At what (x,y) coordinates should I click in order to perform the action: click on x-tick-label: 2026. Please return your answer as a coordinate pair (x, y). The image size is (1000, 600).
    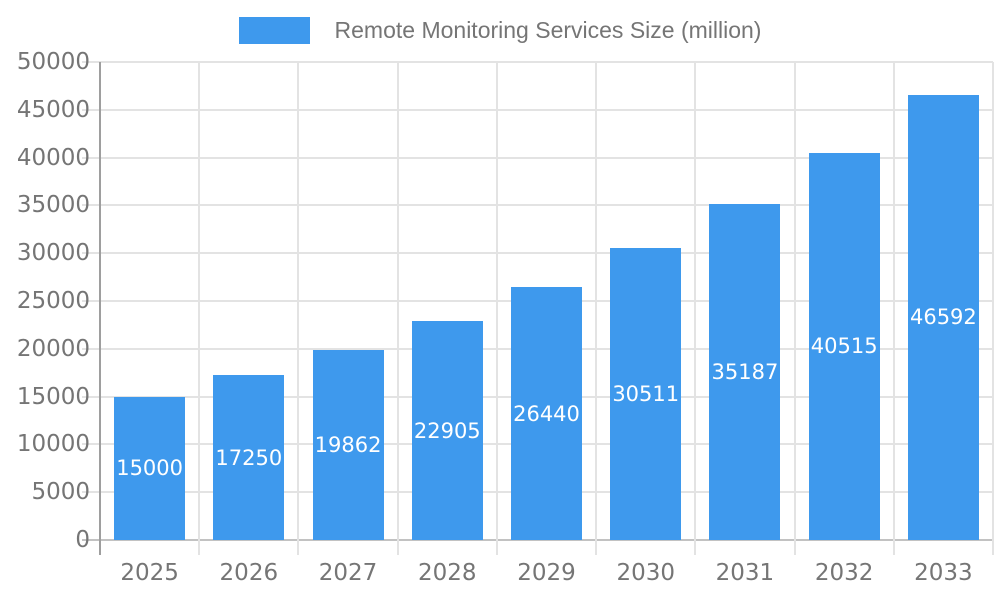
    Looking at the image, I should click on (249, 573).